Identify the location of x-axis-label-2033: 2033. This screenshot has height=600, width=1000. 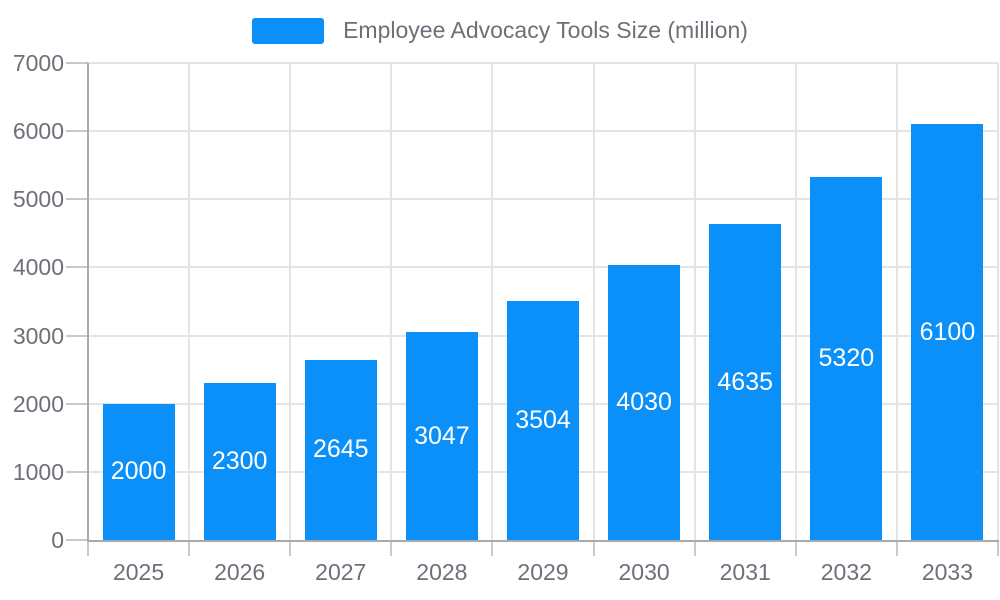
(947, 572).